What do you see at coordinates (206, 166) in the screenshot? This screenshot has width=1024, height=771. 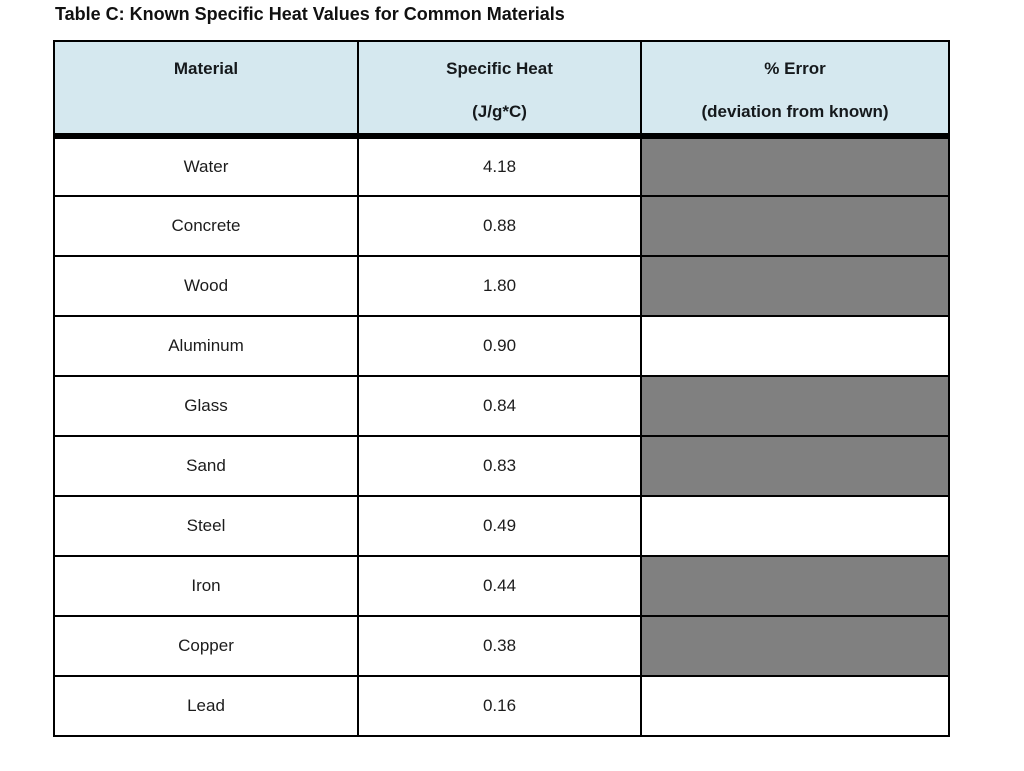 I see `material-cell: Water` at bounding box center [206, 166].